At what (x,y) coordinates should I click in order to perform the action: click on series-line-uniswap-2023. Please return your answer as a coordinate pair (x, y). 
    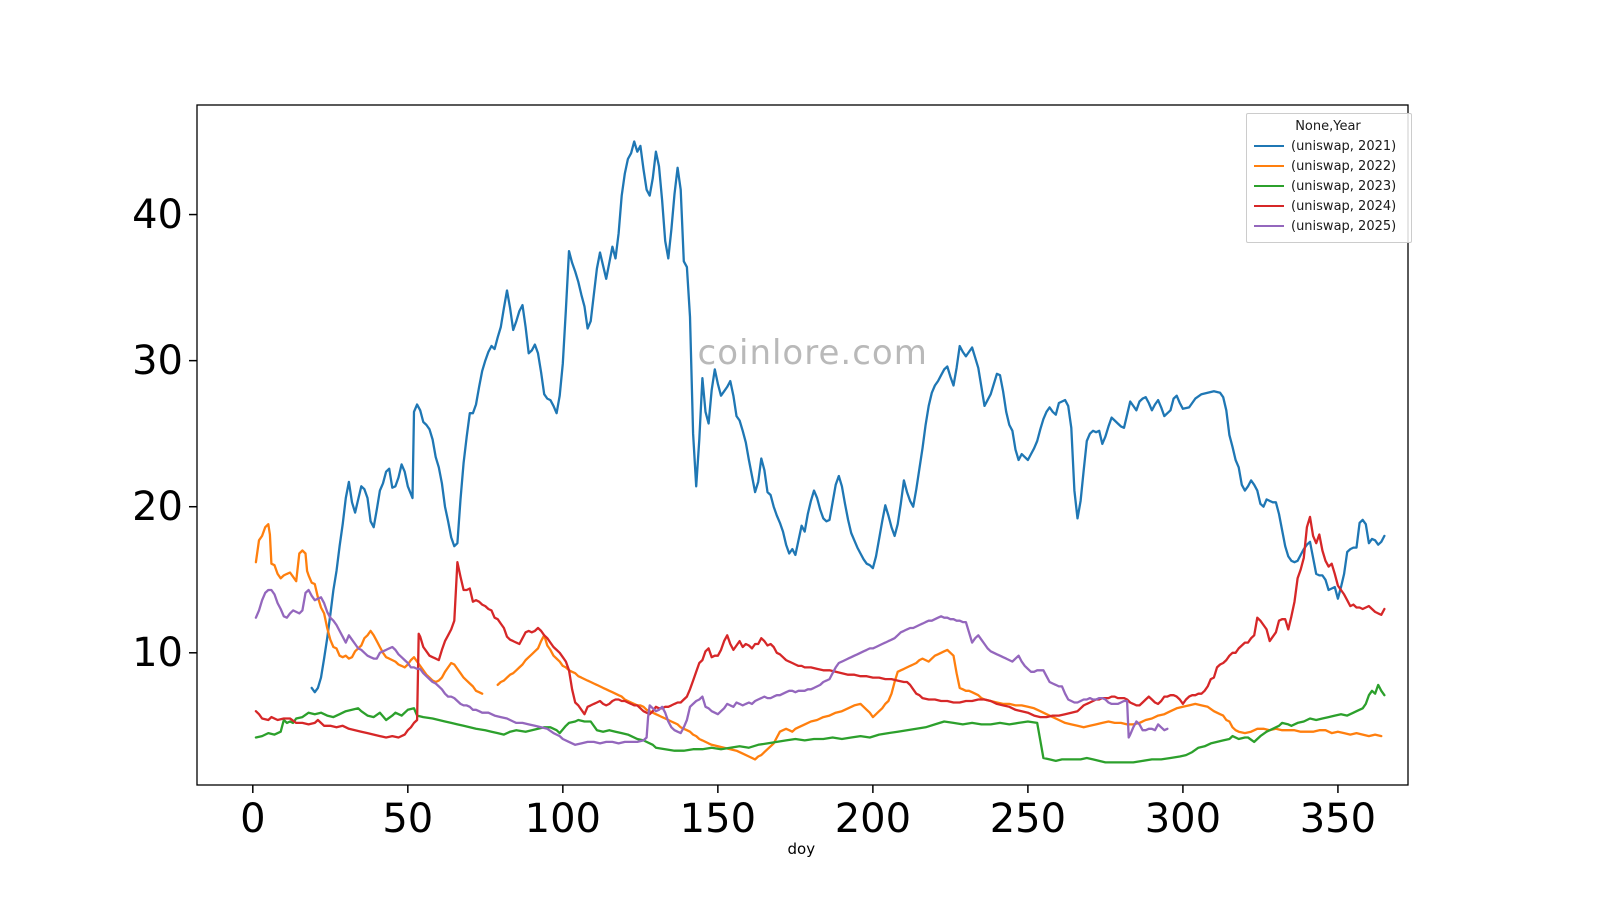
    Looking at the image, I should click on (820, 723).